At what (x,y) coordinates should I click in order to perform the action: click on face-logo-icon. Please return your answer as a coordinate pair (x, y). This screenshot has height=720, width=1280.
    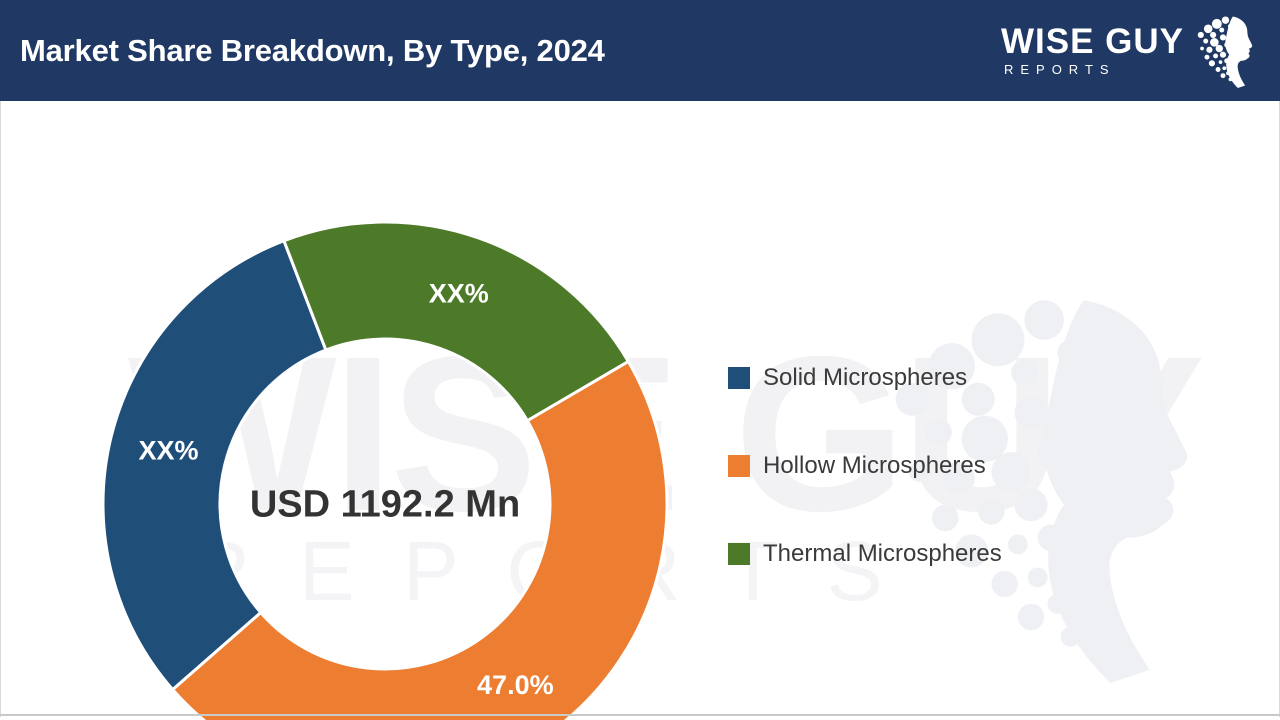
    Looking at the image, I should click on (1225, 51).